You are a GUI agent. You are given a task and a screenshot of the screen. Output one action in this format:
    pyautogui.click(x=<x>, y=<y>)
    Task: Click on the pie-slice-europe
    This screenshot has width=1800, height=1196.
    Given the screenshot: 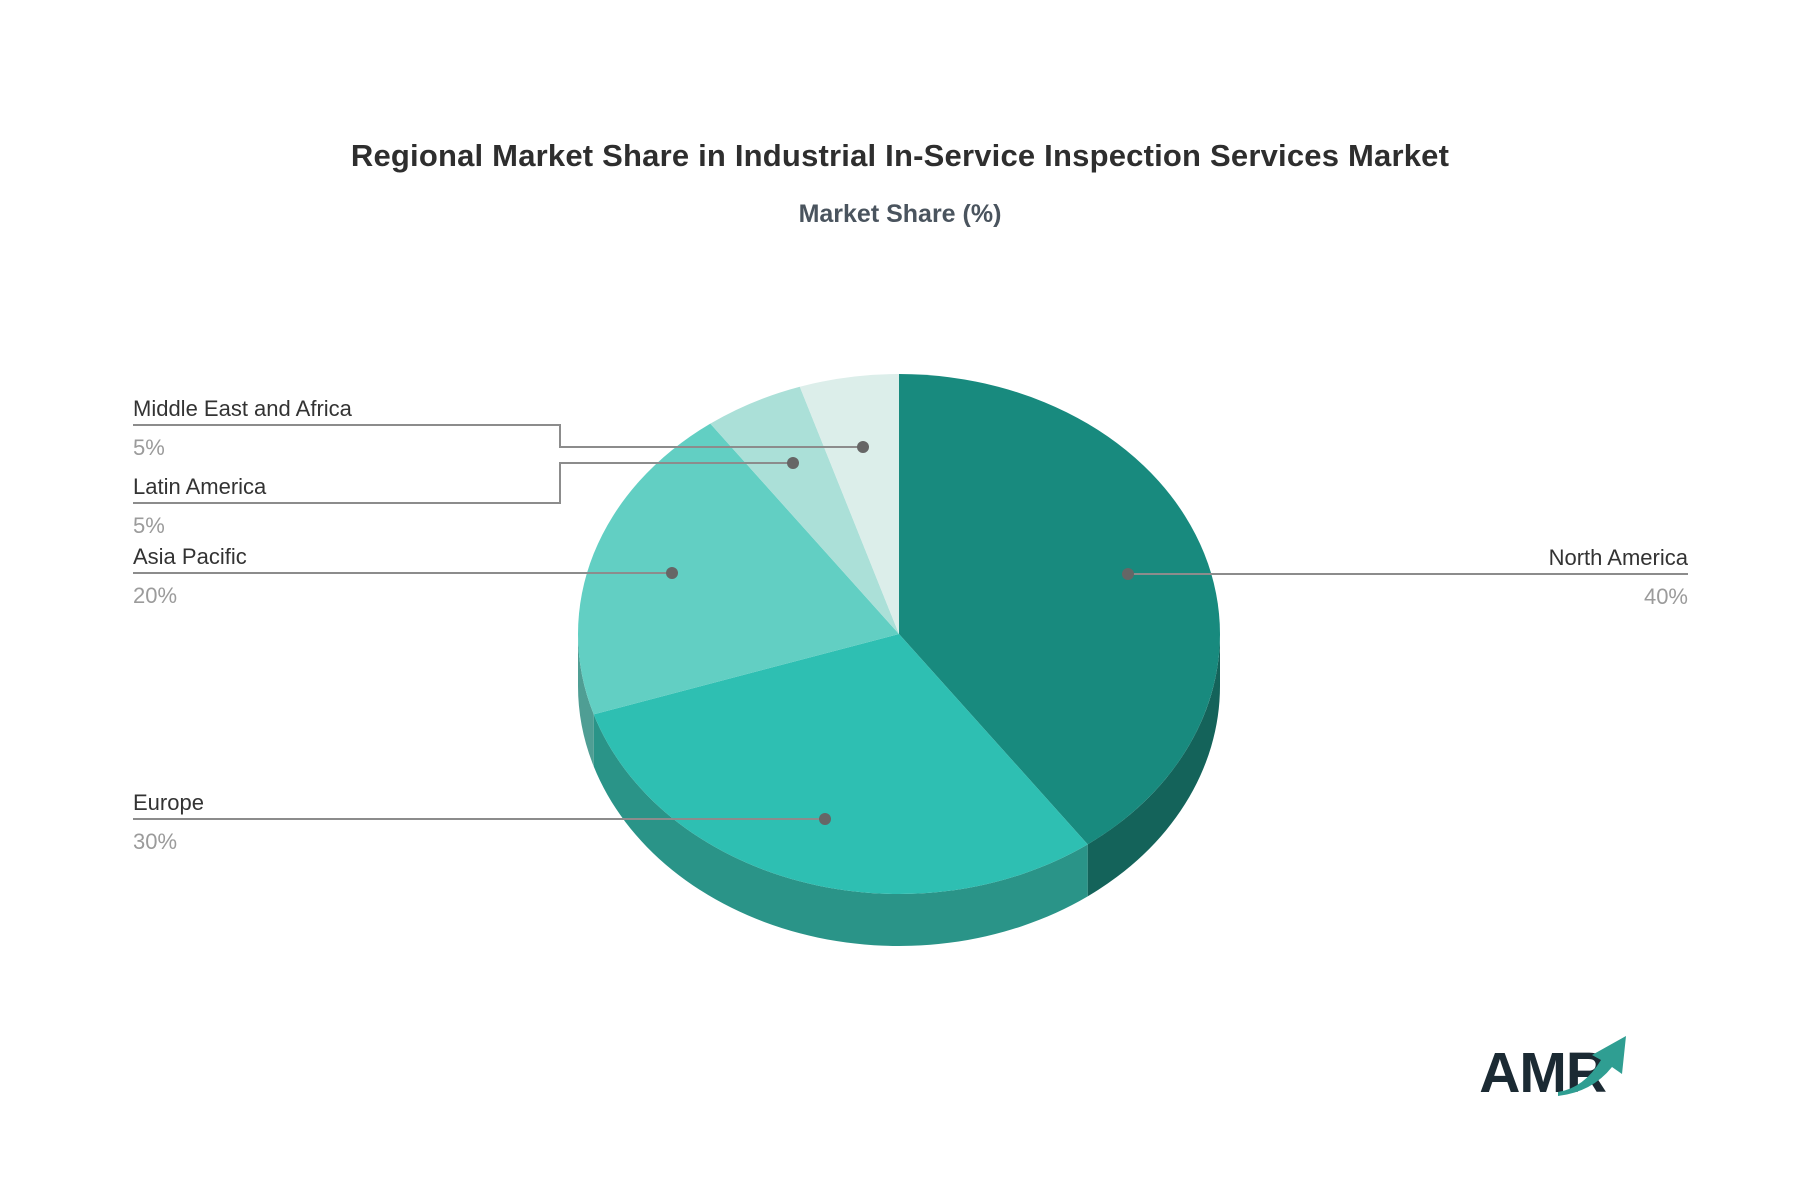 What is the action you would take?
    pyautogui.click(x=840, y=764)
    